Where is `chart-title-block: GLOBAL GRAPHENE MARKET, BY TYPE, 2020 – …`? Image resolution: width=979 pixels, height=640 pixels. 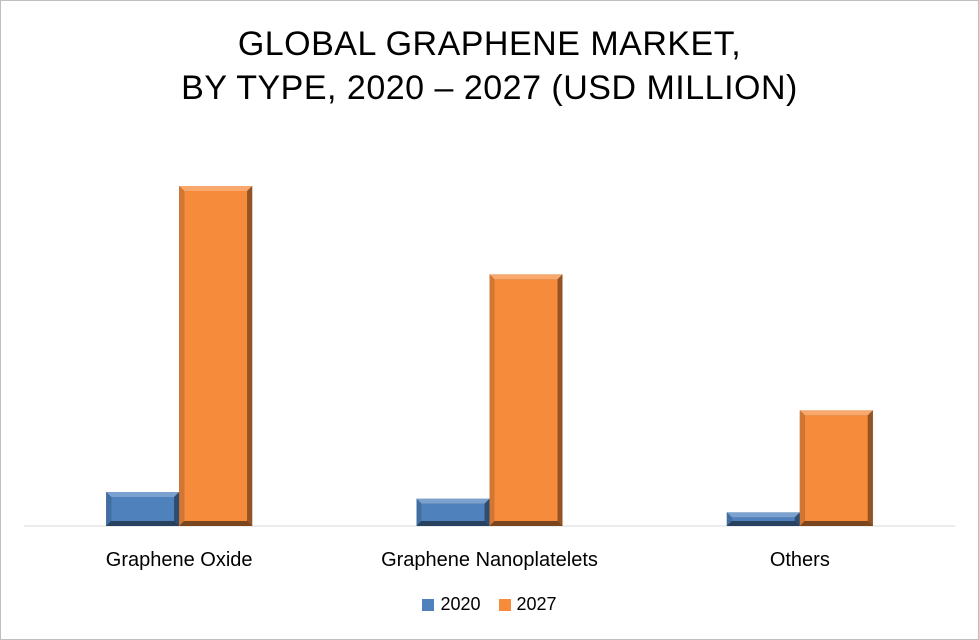
chart-title-block: GLOBAL GRAPHENE MARKET, BY TYPE, 2020 – … is located at coordinates (489, 66).